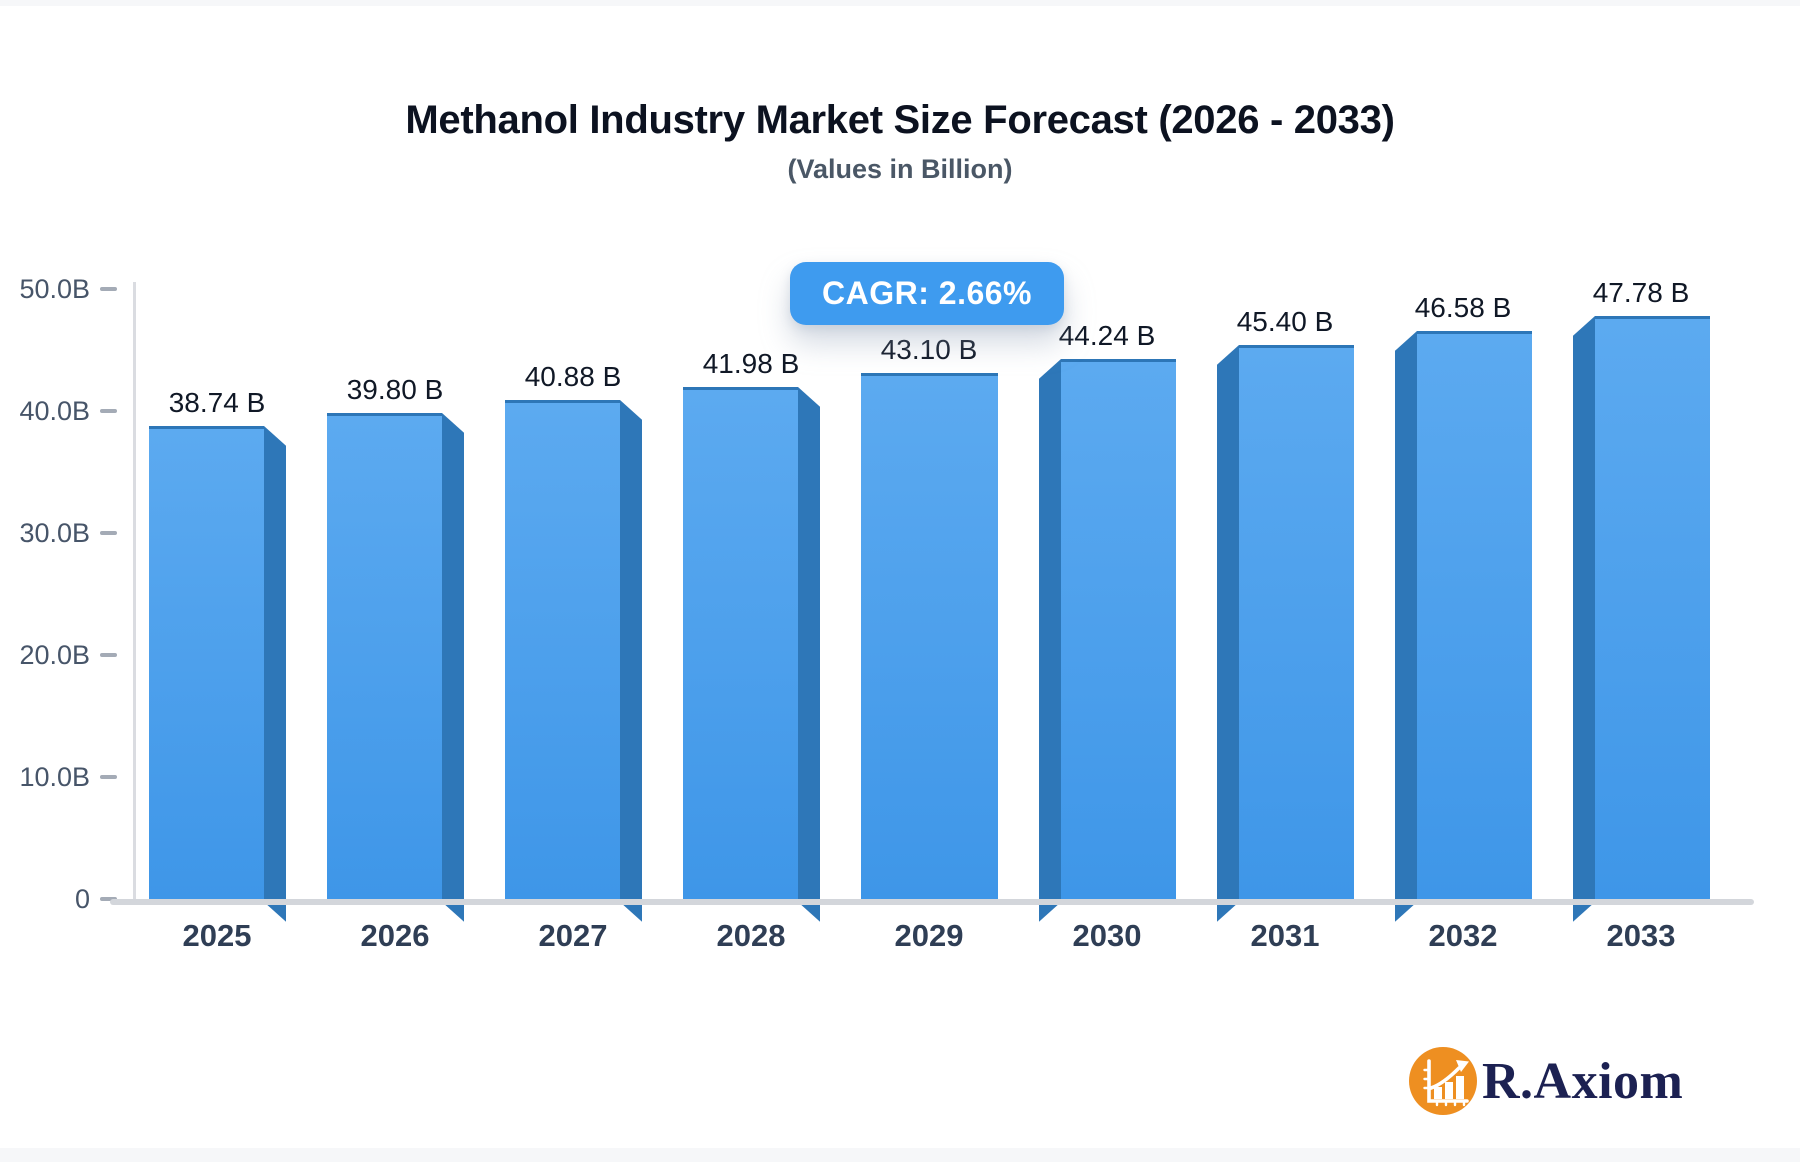  I want to click on growth-chart-icon, so click(1443, 1081).